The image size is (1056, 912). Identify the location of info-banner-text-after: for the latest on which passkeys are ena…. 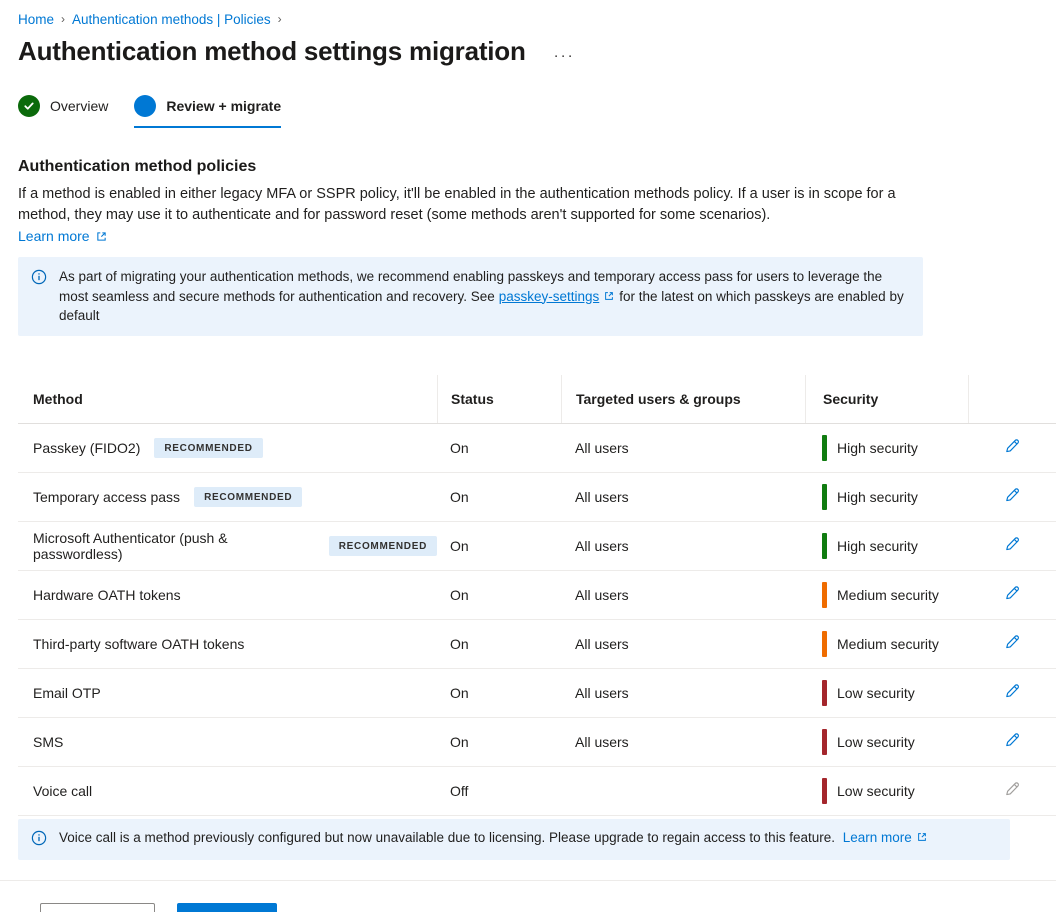
(481, 306).